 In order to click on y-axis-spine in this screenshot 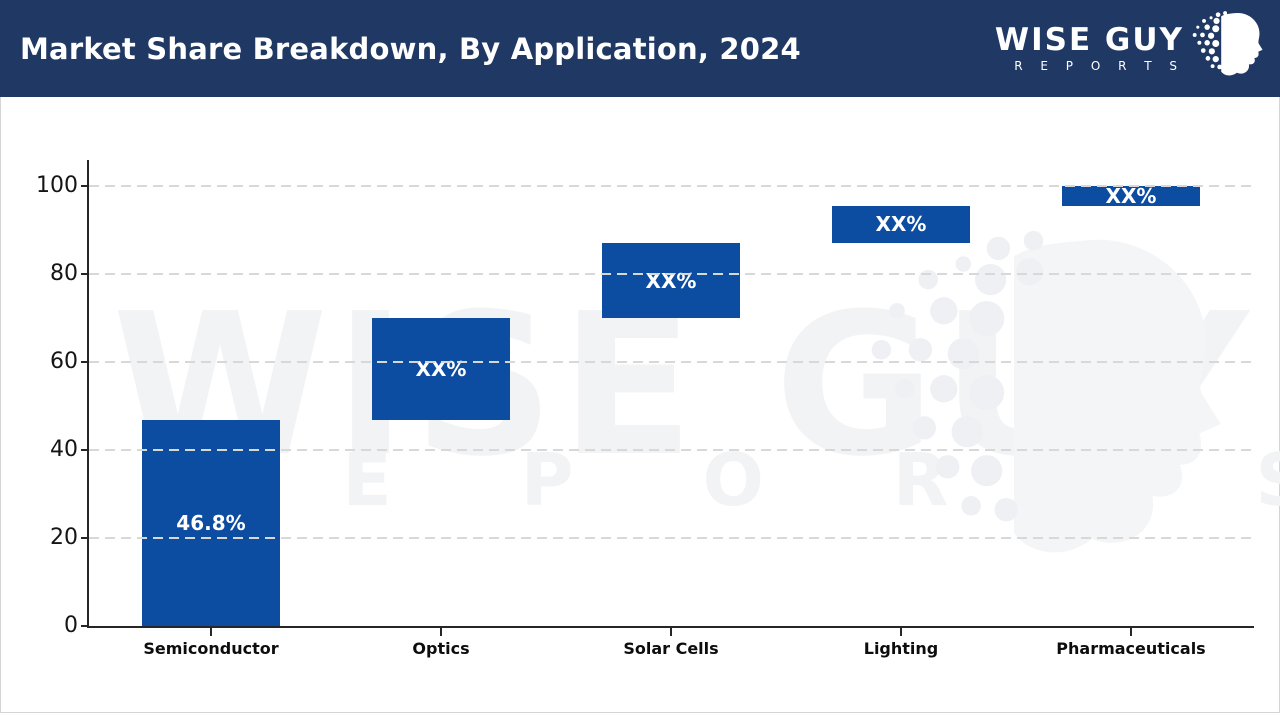, I will do `click(88, 394)`.